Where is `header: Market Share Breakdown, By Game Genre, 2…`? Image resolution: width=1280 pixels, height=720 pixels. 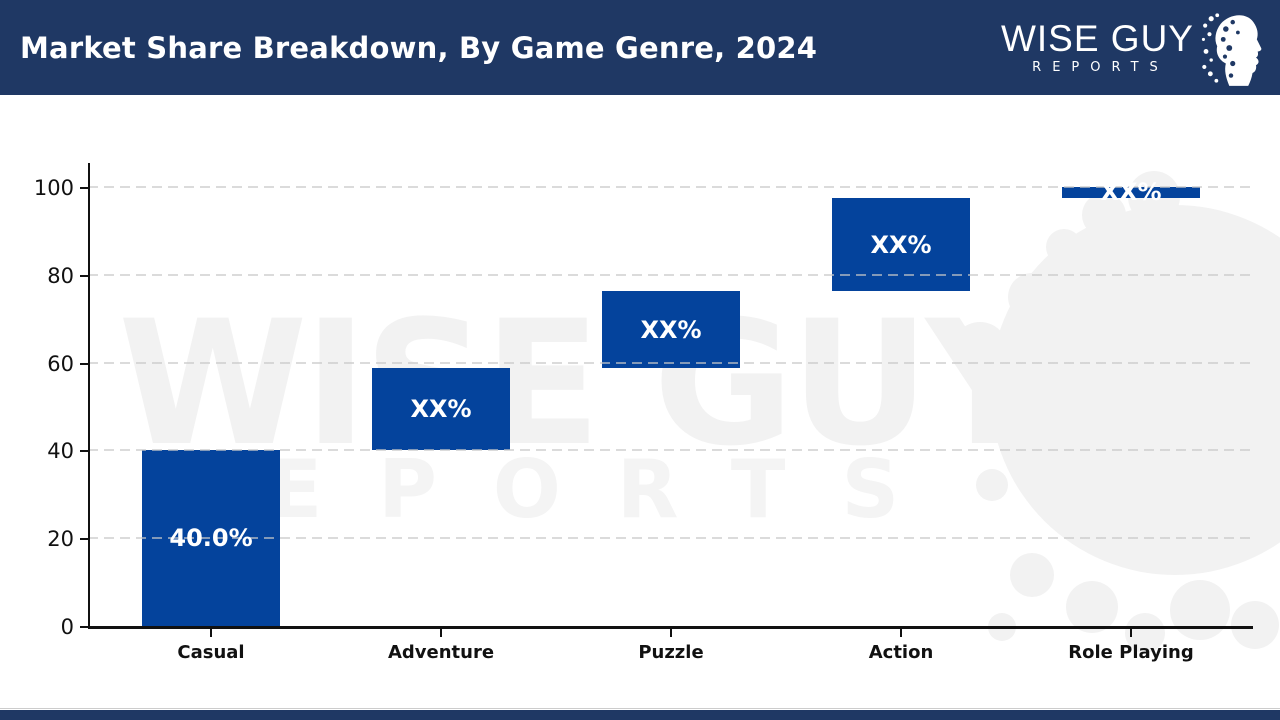
header: Market Share Breakdown, By Game Genre, 2… is located at coordinates (640, 47).